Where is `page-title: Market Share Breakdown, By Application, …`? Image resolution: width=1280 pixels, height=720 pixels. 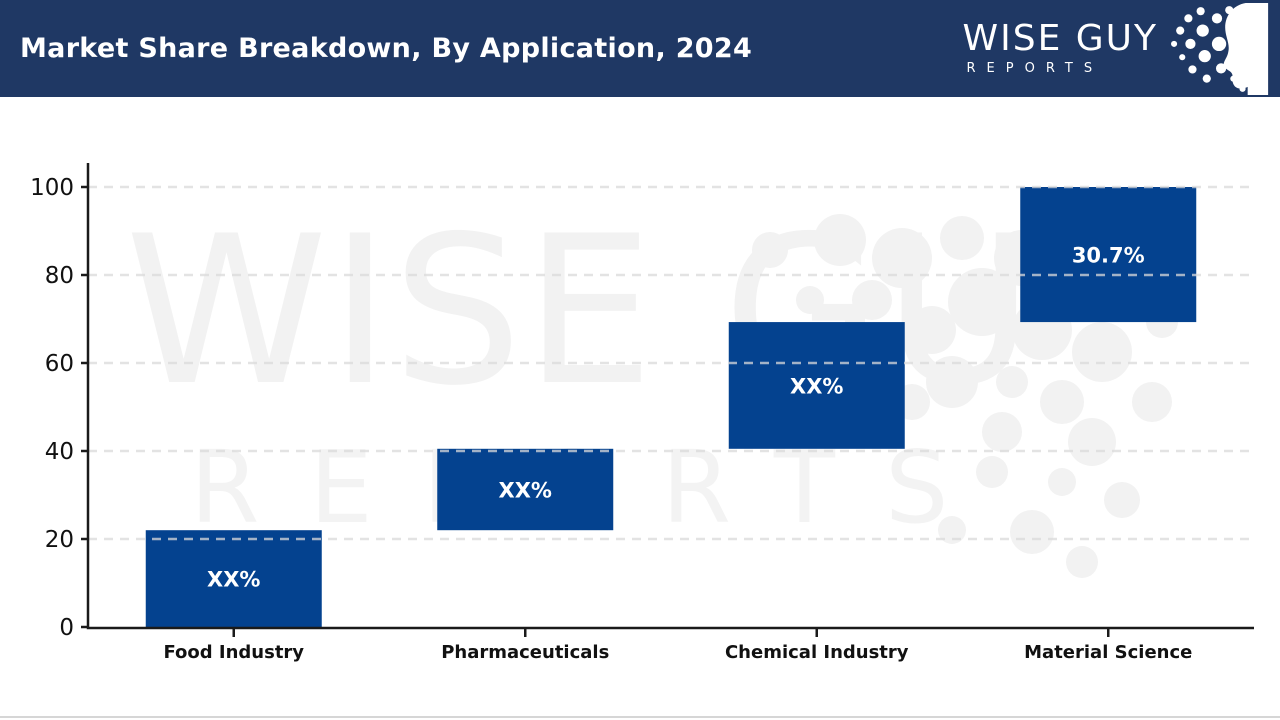
page-title: Market Share Breakdown, By Application, … is located at coordinates (386, 48).